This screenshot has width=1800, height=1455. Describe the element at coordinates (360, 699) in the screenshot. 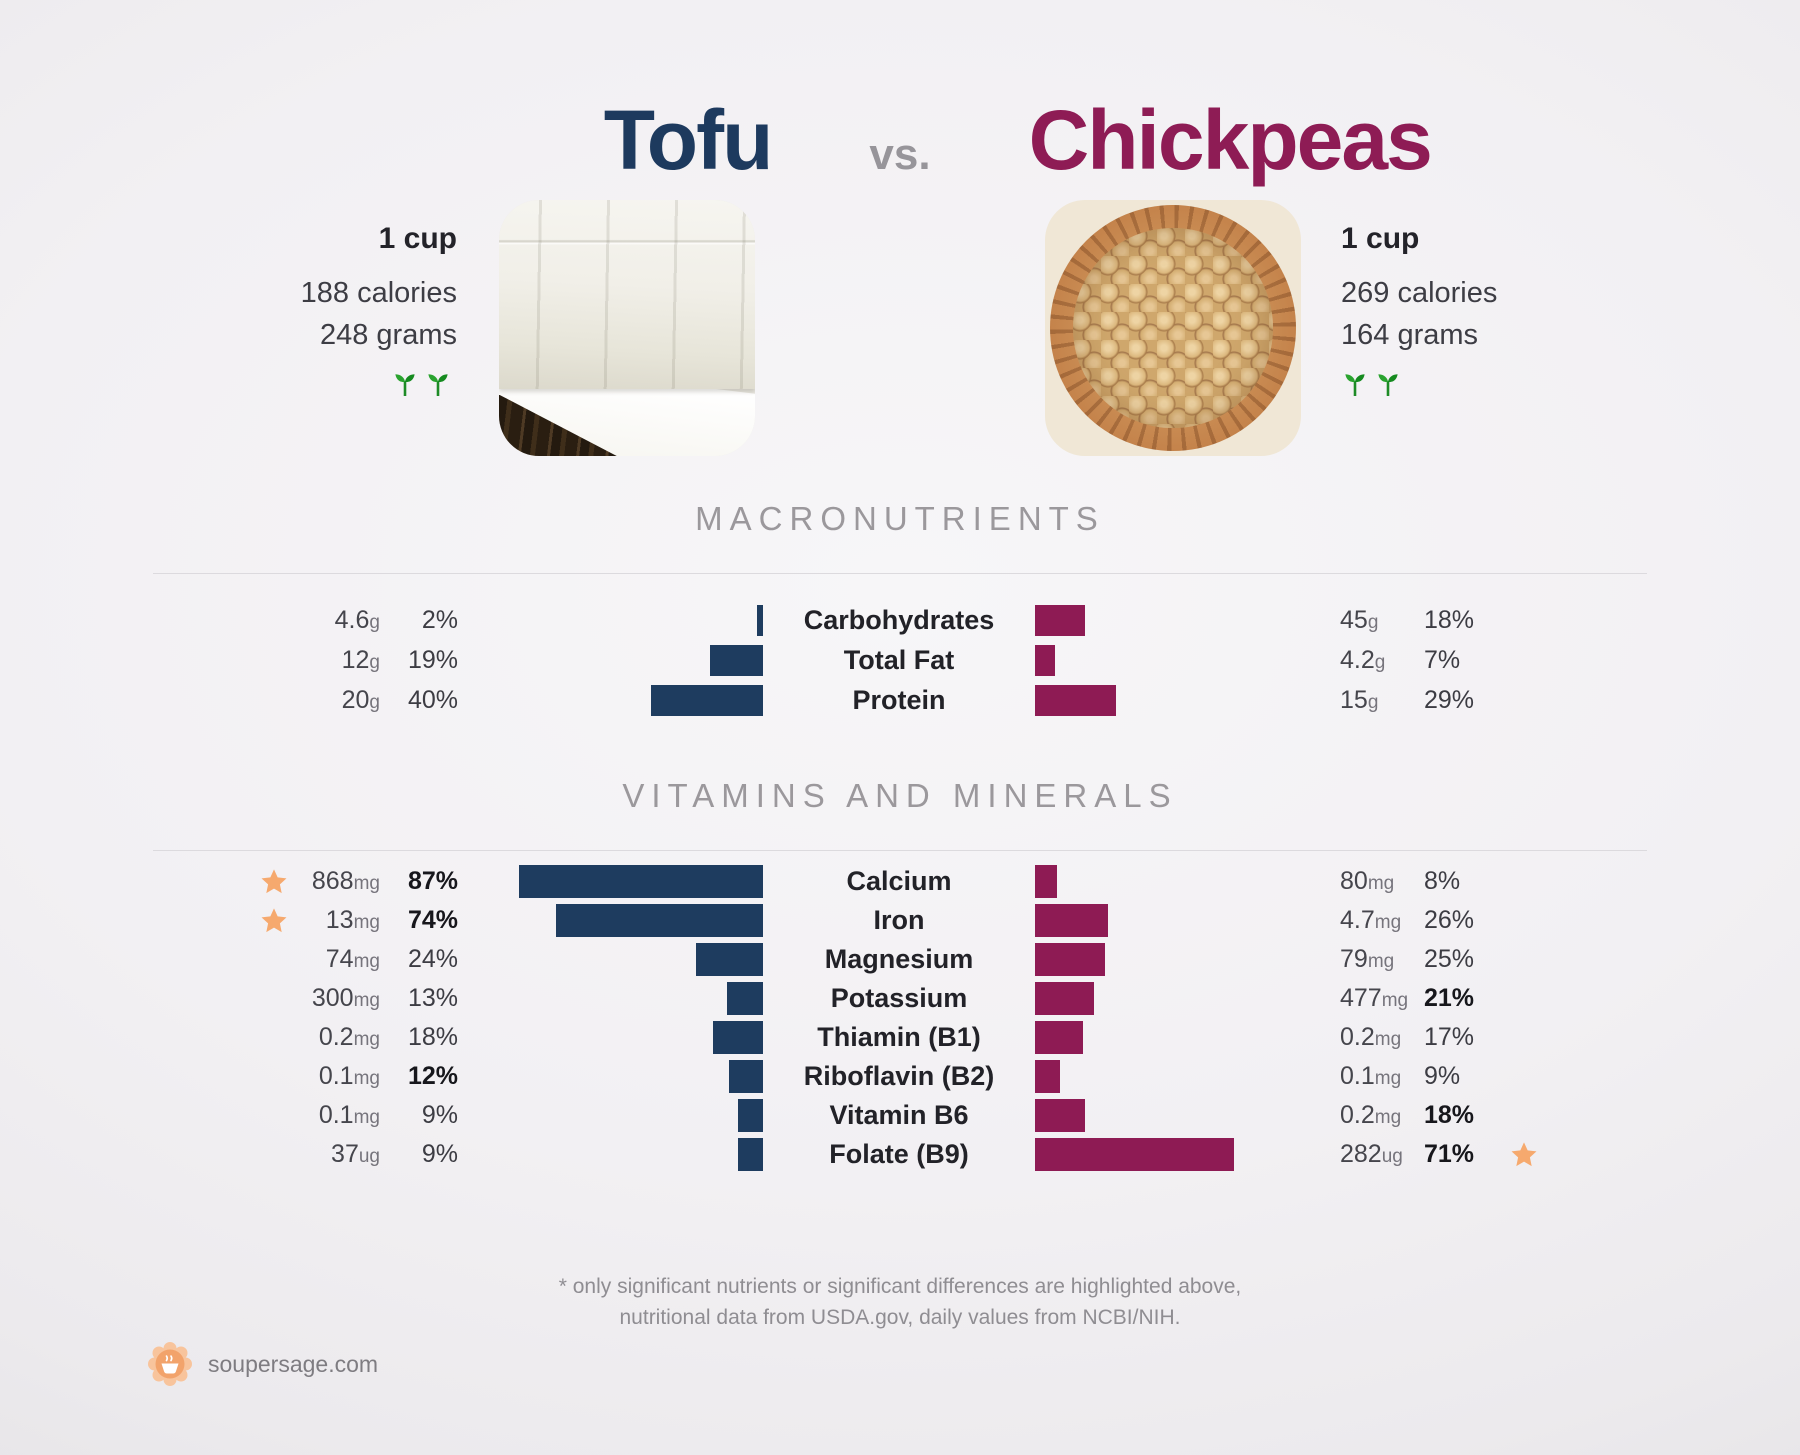

I see `tofu-amount: 20g` at that location.